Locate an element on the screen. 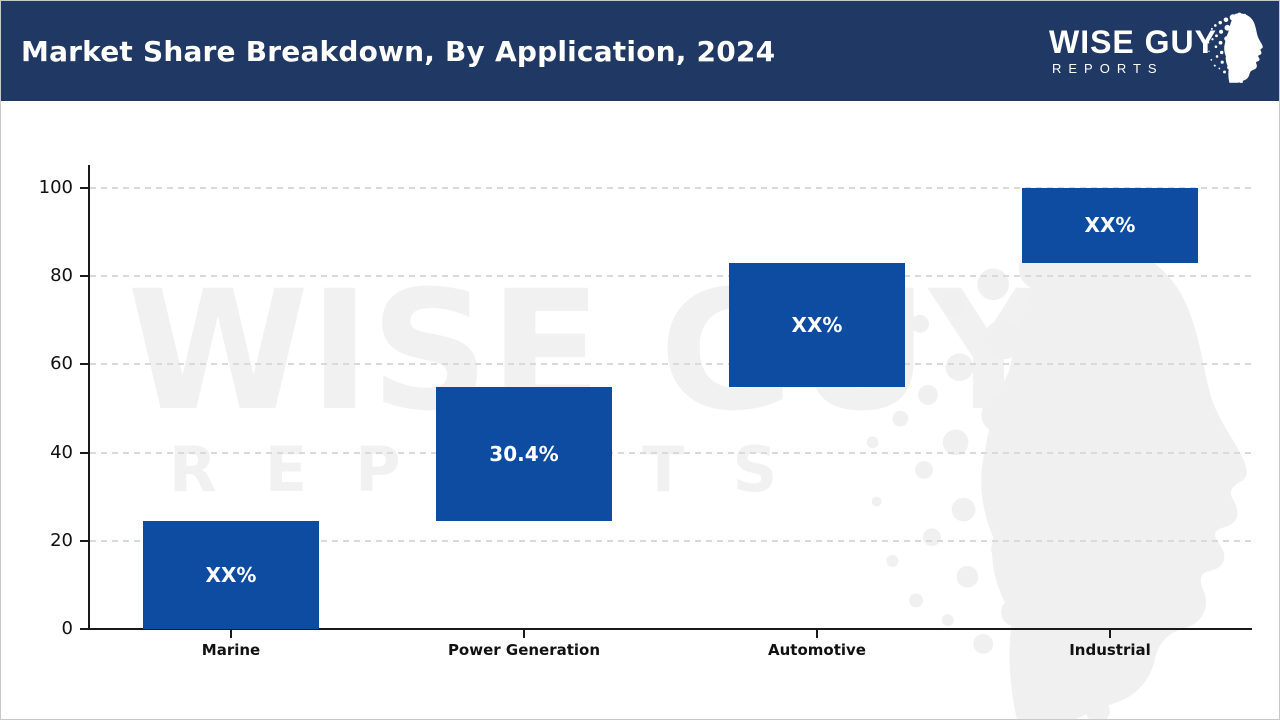 The width and height of the screenshot is (1280, 720). y-tick-label-40: 40 is located at coordinates (61, 452).